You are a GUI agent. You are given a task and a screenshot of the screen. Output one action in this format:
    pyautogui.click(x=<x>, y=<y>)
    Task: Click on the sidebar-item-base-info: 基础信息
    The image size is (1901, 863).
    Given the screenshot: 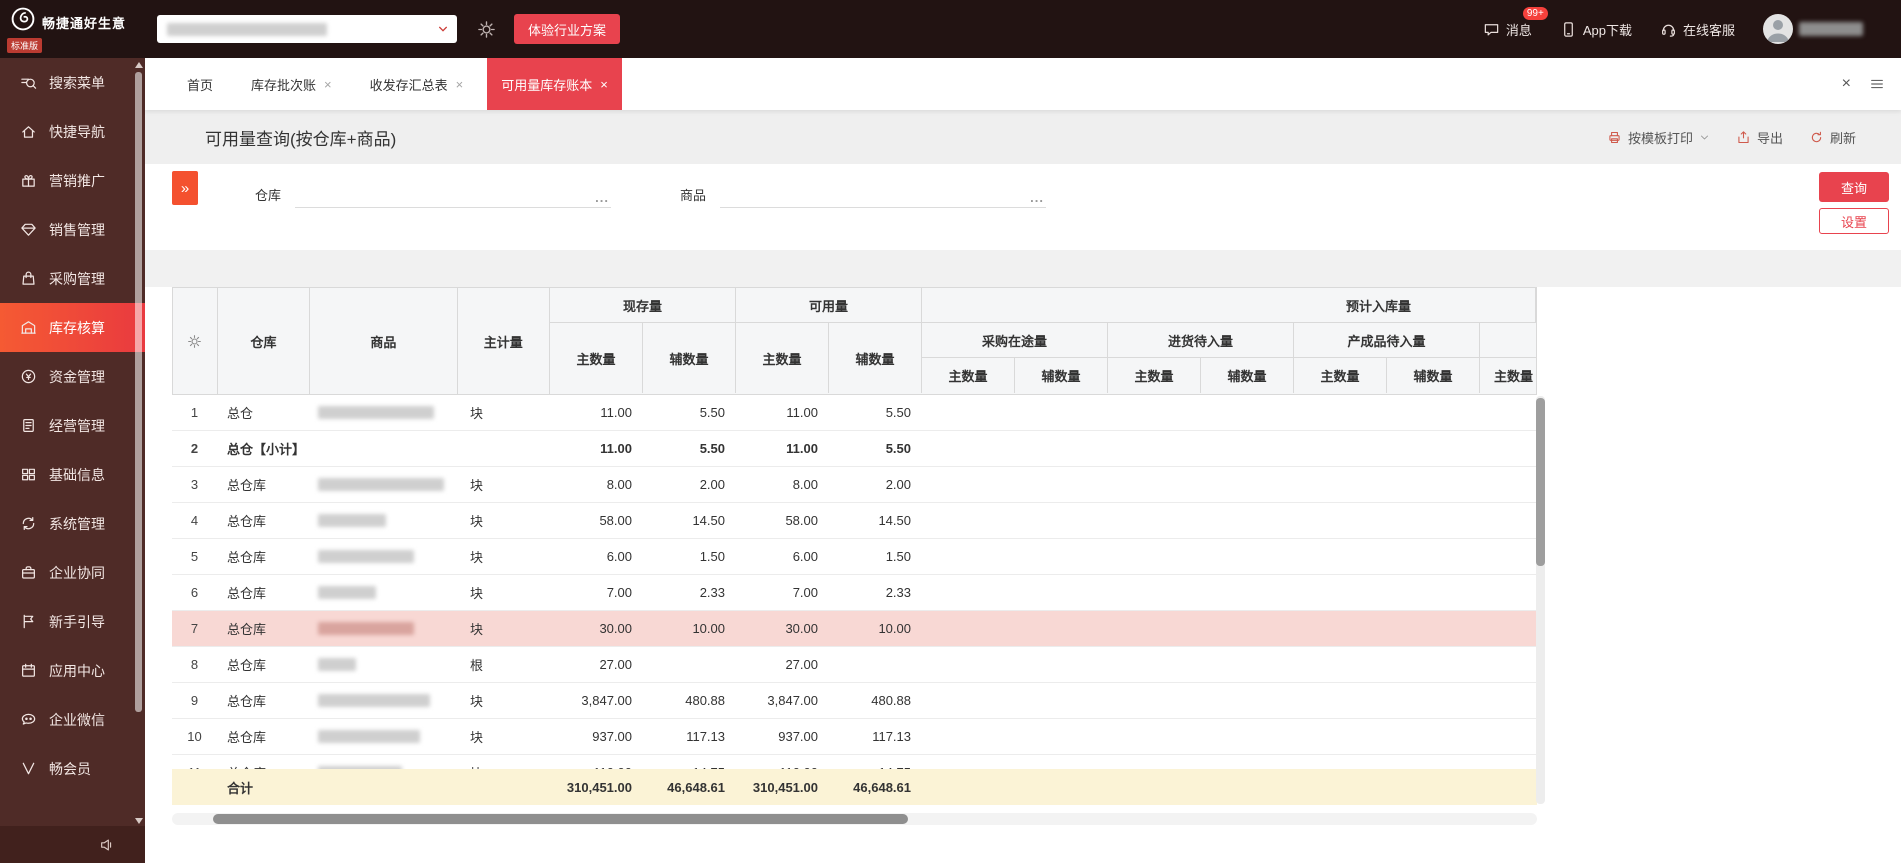 What is the action you would take?
    pyautogui.click(x=72, y=474)
    